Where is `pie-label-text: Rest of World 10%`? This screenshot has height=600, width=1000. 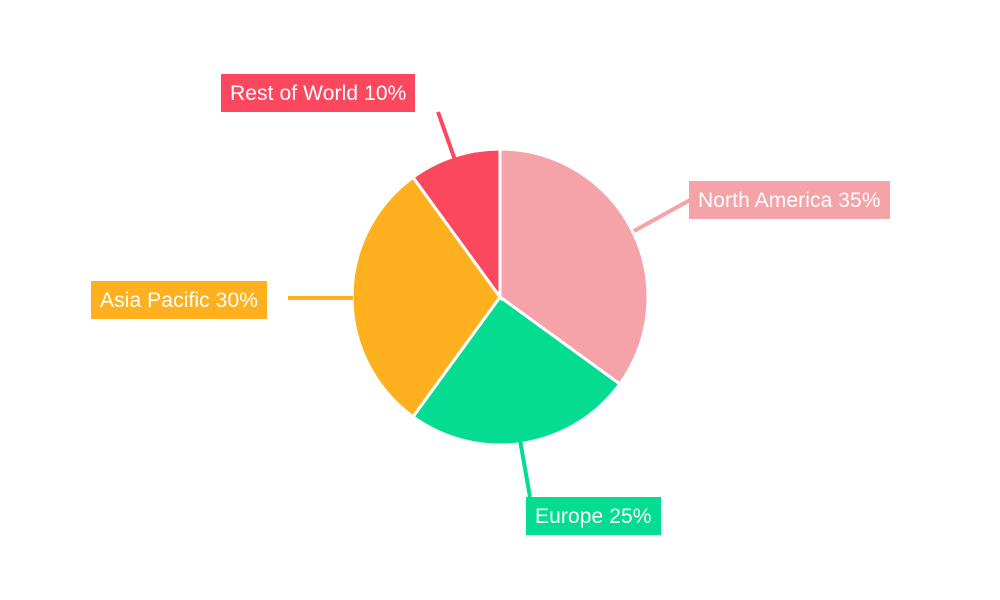 pie-label-text: Rest of World 10% is located at coordinates (318, 93).